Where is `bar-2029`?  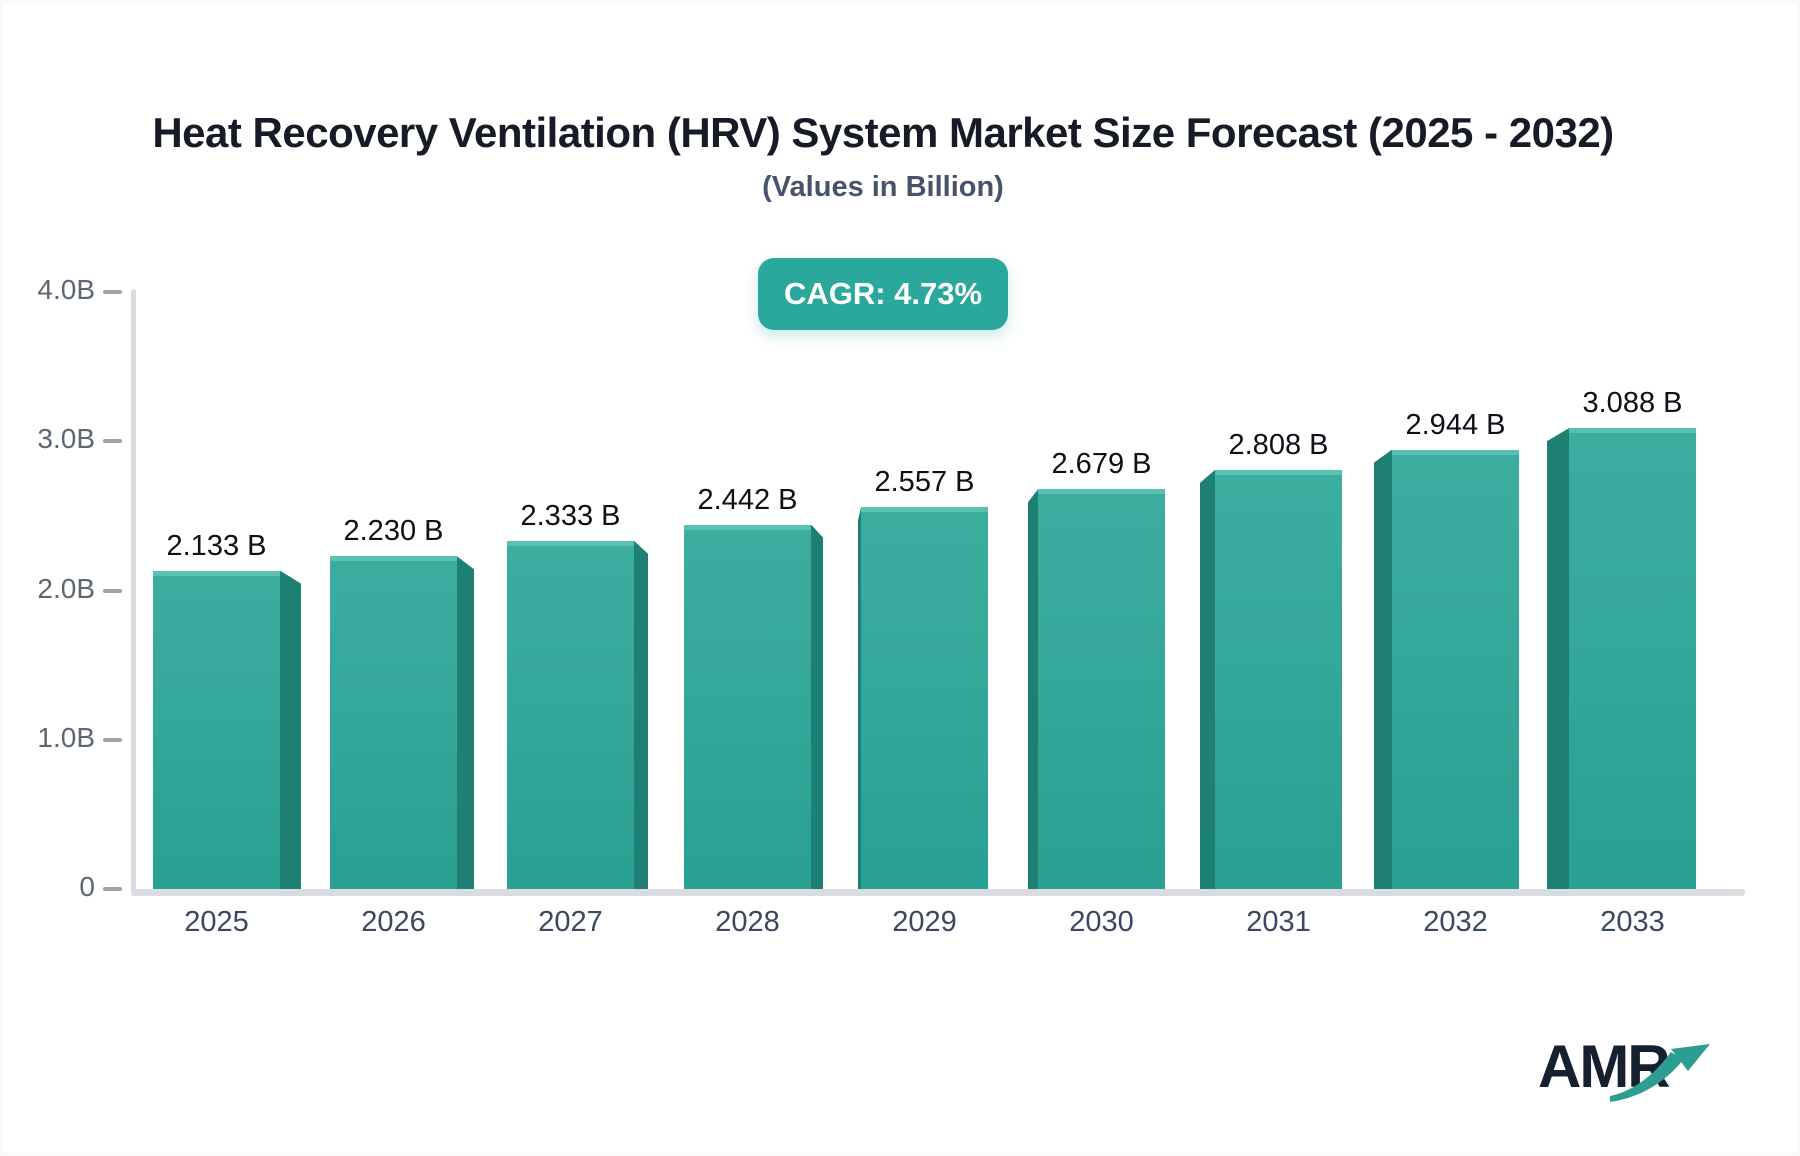
bar-2029 is located at coordinates (924, 698).